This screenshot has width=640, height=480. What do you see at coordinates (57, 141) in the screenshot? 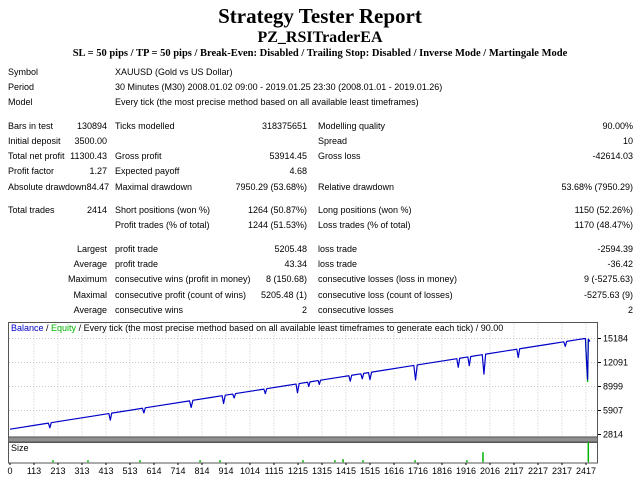
I see `report-cell-group: Initial deposit 3500.00` at bounding box center [57, 141].